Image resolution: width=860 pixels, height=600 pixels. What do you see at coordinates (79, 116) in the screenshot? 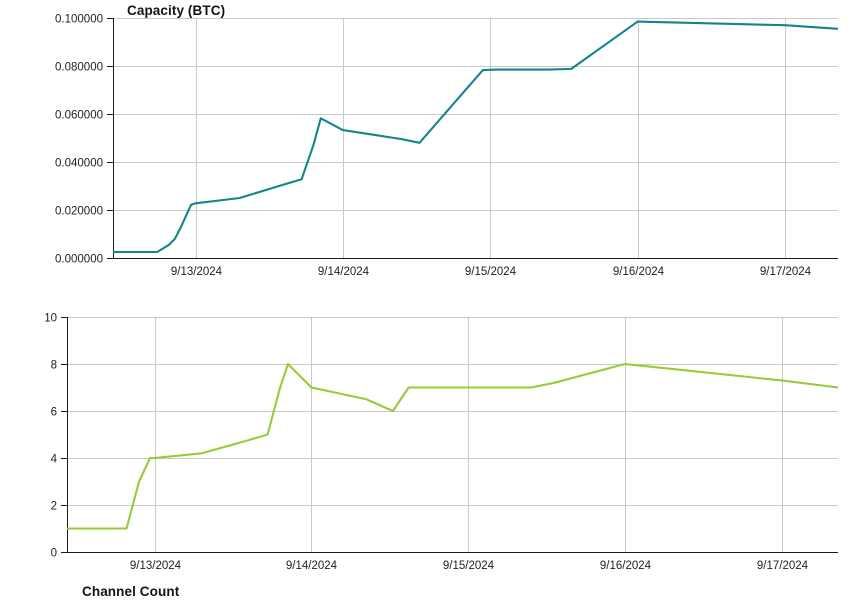
I see `y-axis-tick-label: 0.060000` at bounding box center [79, 116].